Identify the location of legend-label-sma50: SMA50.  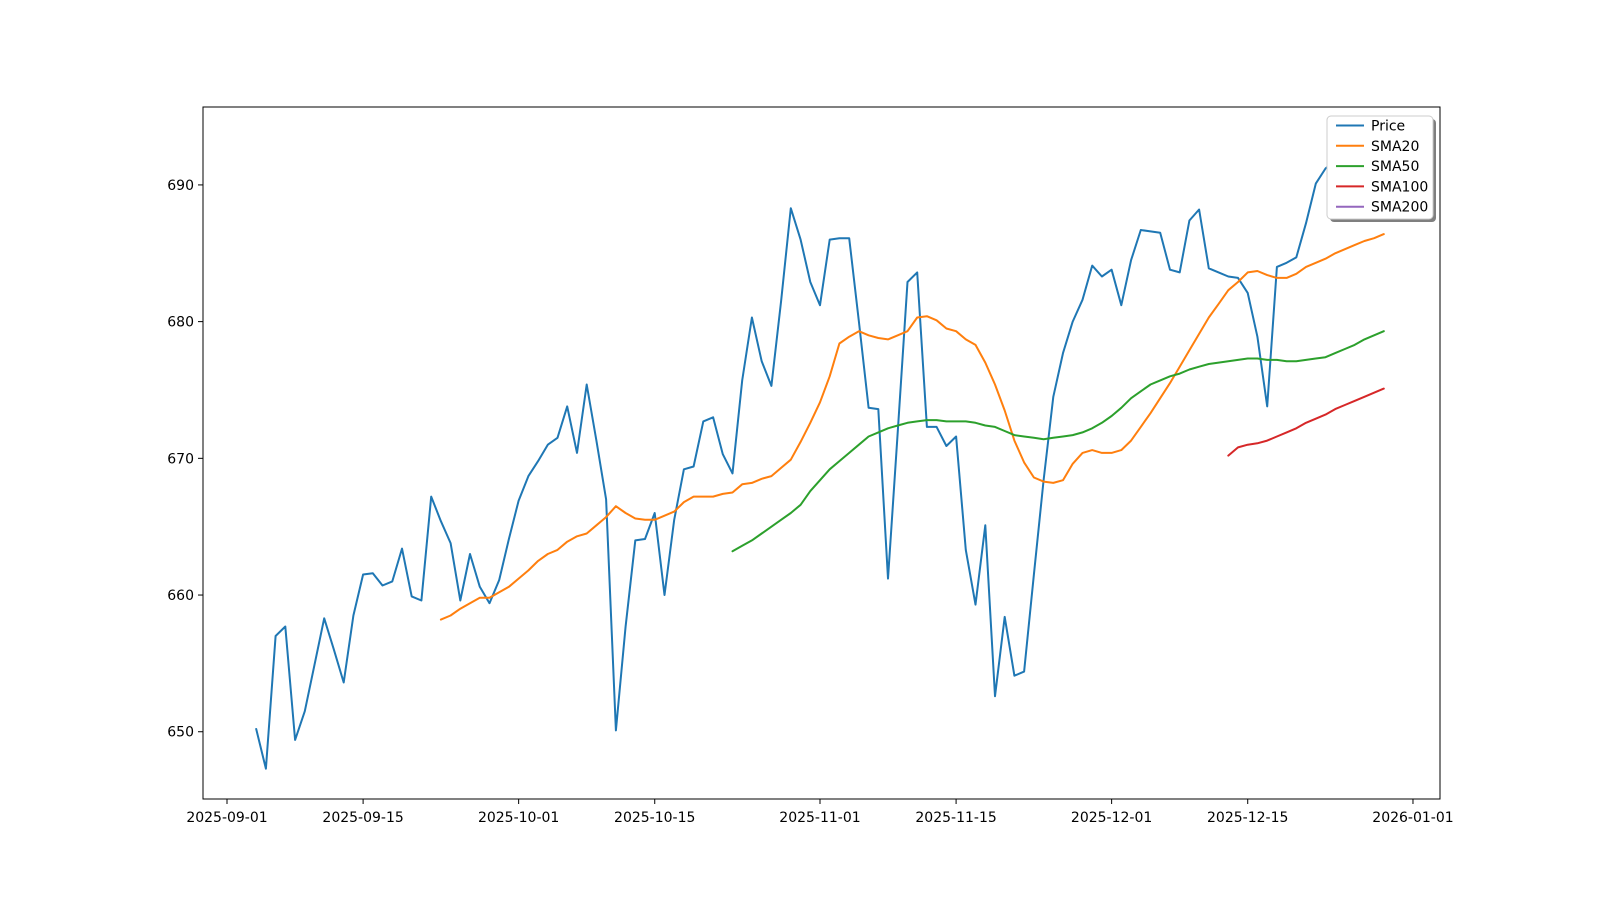
(1395, 167).